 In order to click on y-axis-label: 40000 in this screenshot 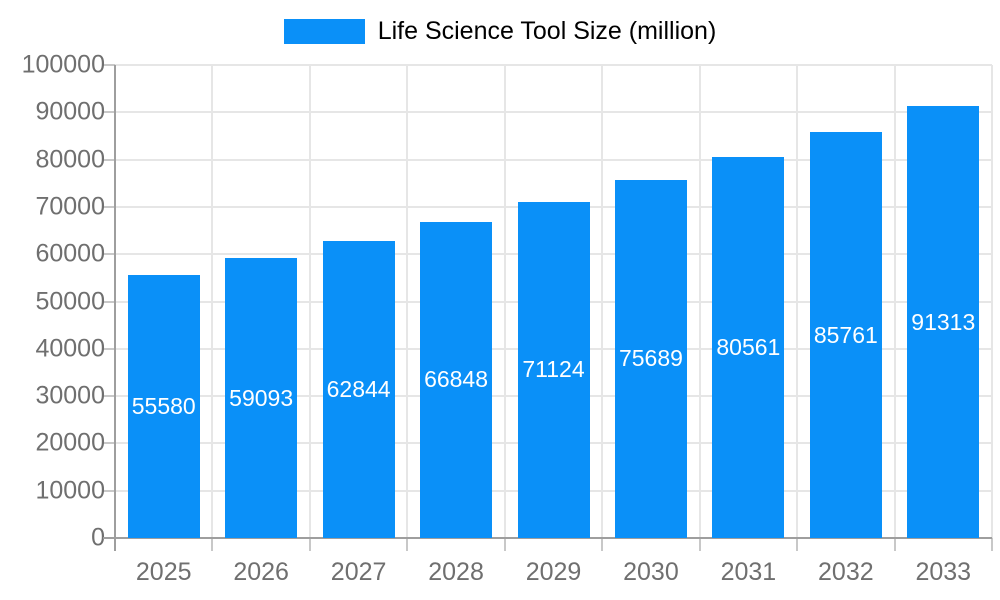, I will do `click(70, 348)`.